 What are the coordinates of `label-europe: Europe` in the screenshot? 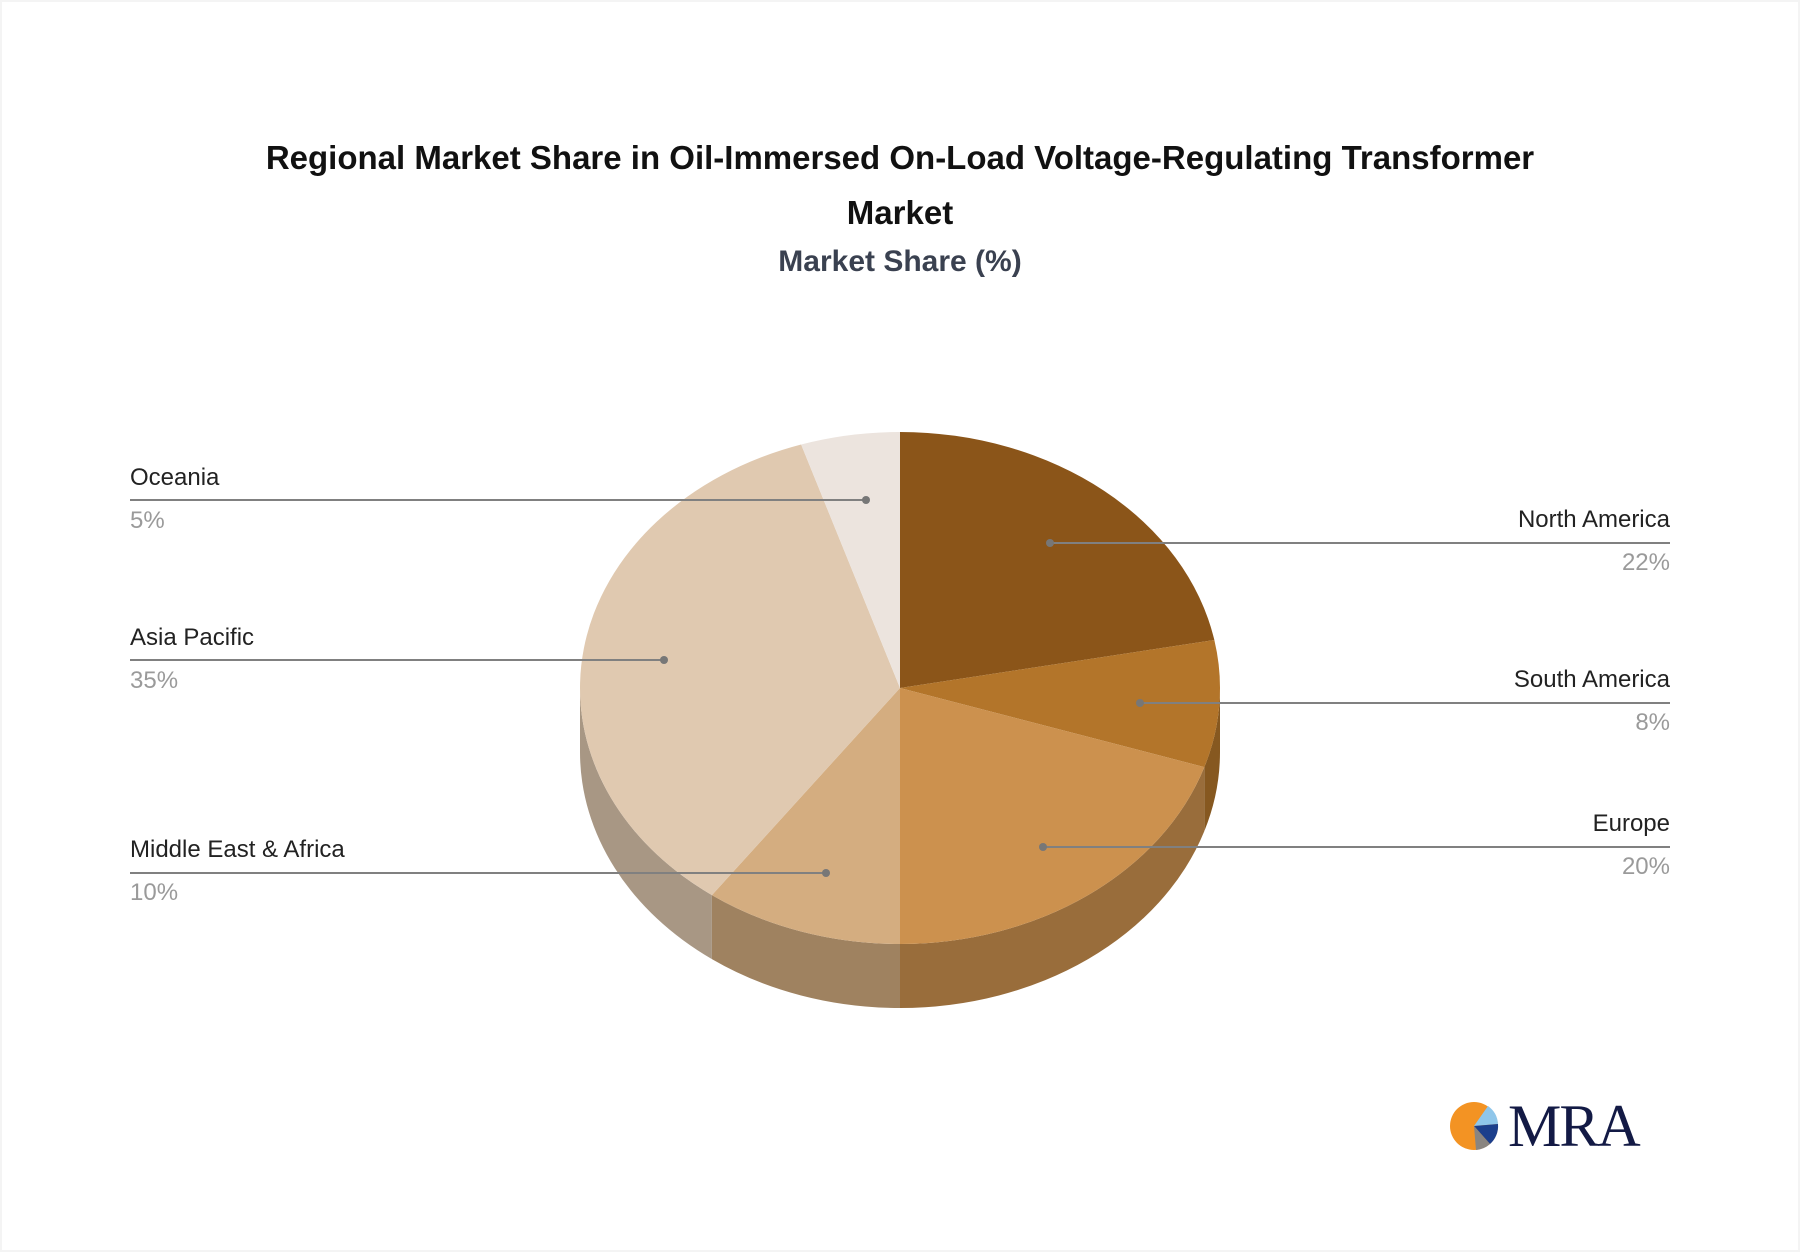 It's located at (1631, 823).